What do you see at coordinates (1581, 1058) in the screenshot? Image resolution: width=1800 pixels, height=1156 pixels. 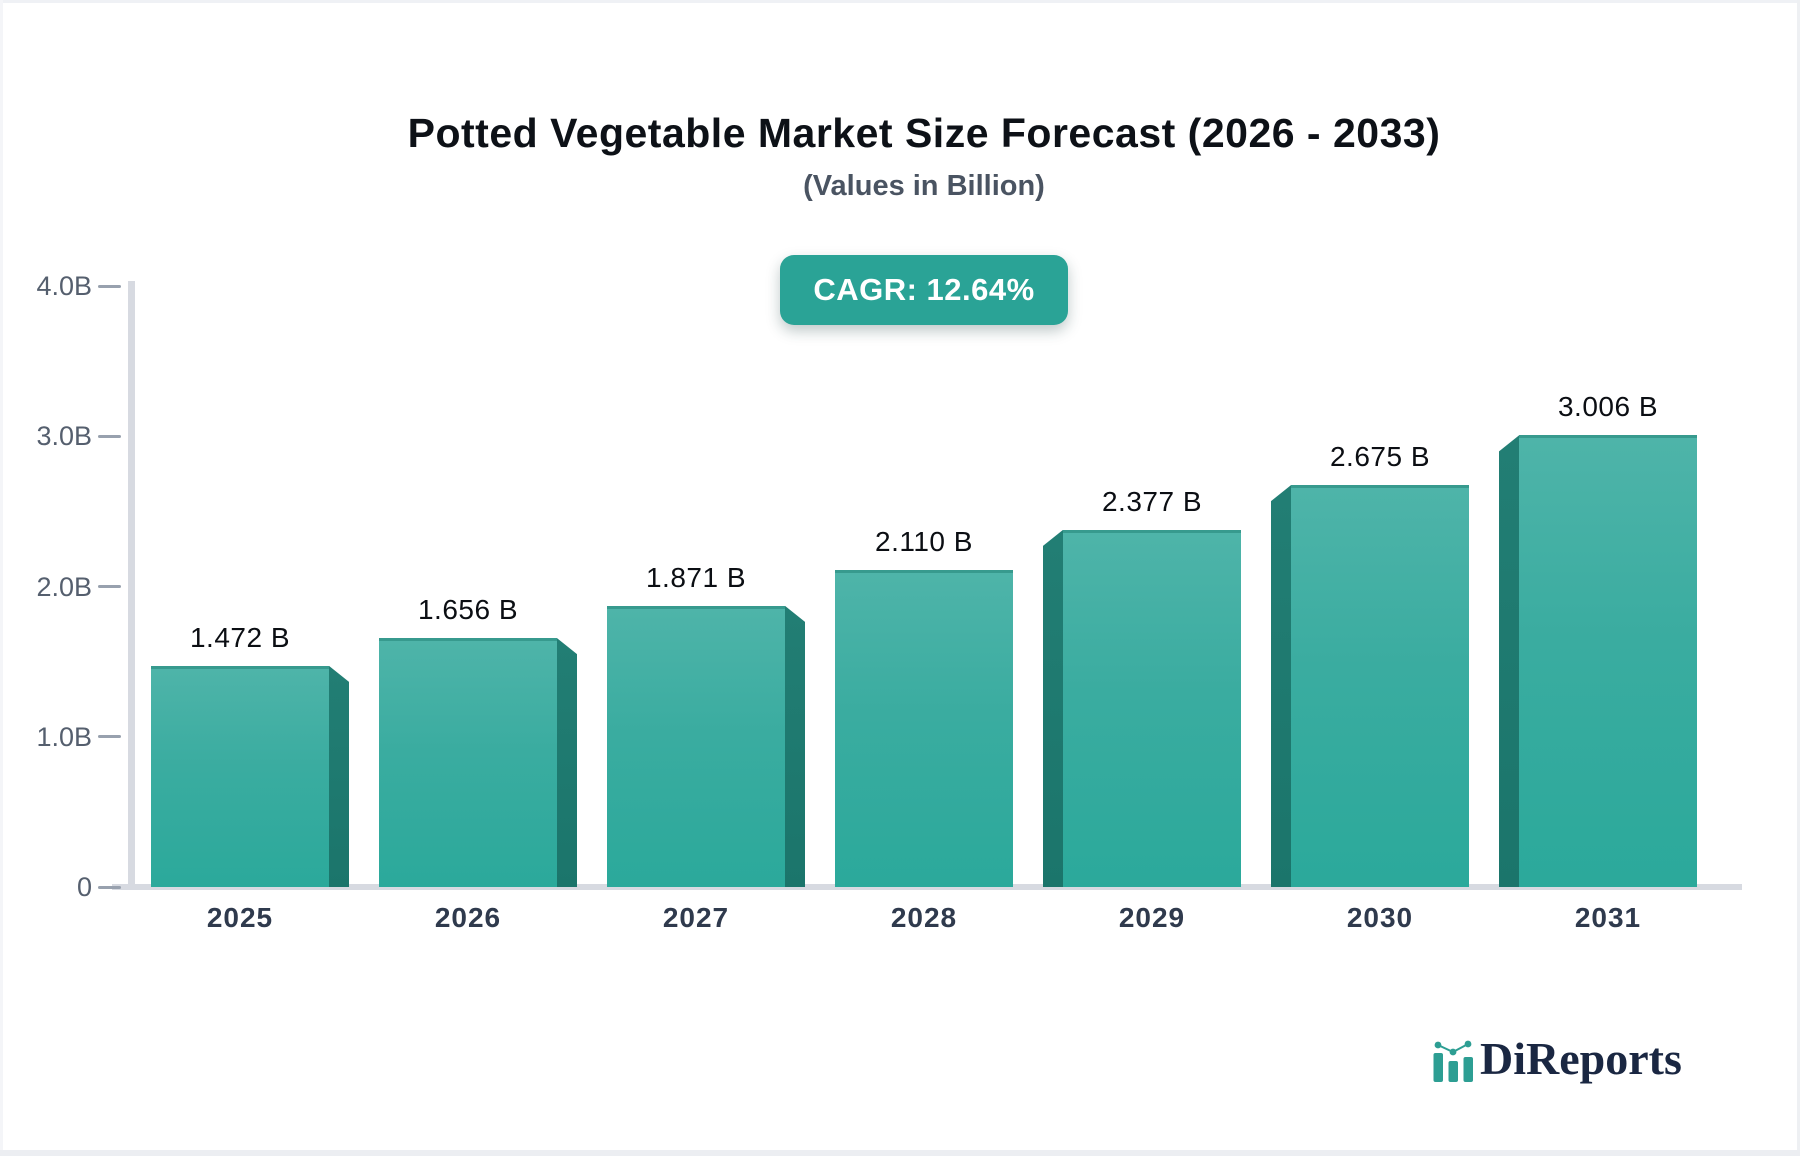 I see `brand-logo-text: DiReports` at bounding box center [1581, 1058].